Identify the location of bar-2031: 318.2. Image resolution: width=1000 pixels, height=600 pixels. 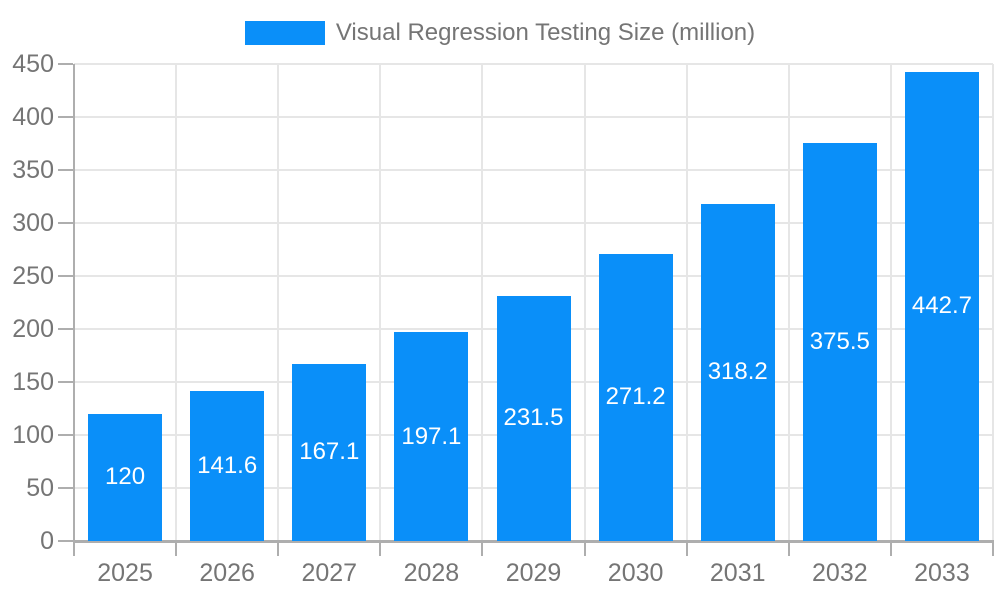
(737, 372).